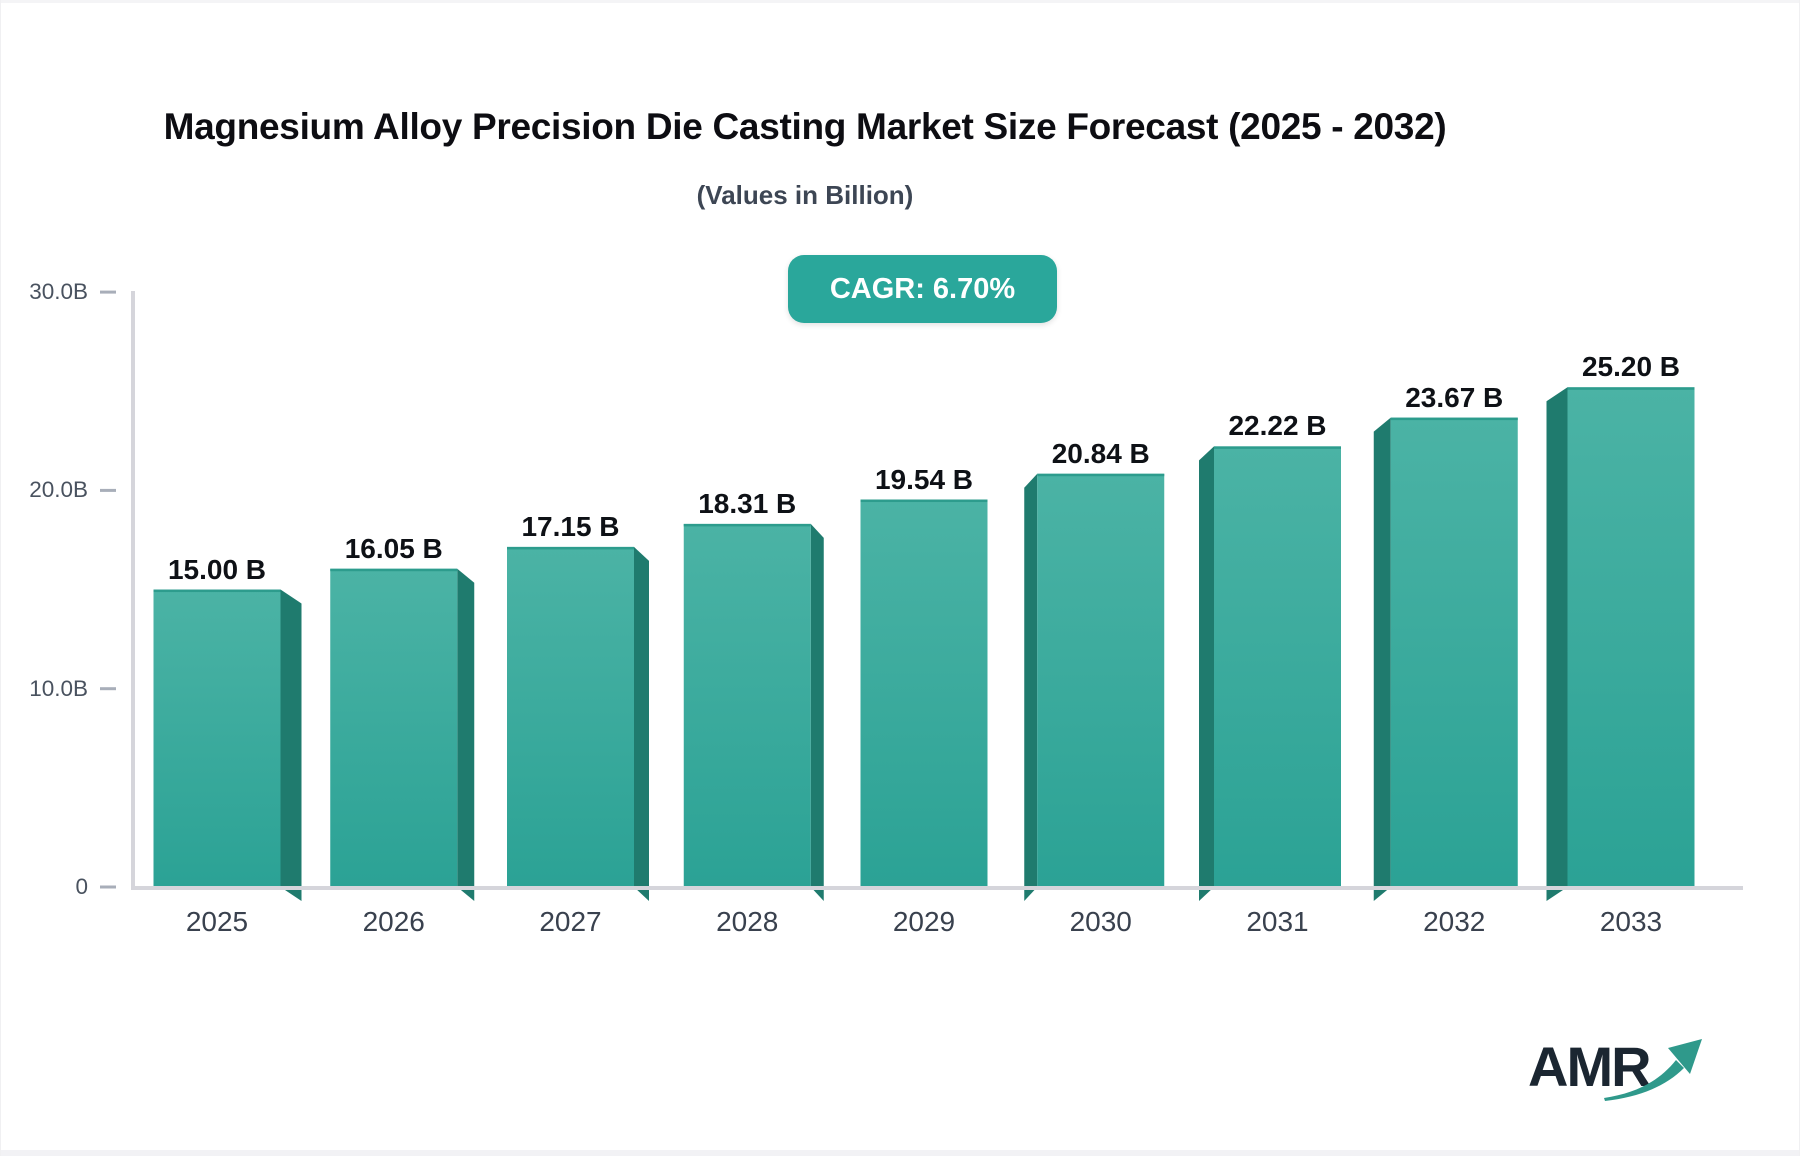 The width and height of the screenshot is (1800, 1156). I want to click on bar-2031, so click(1270, 673).